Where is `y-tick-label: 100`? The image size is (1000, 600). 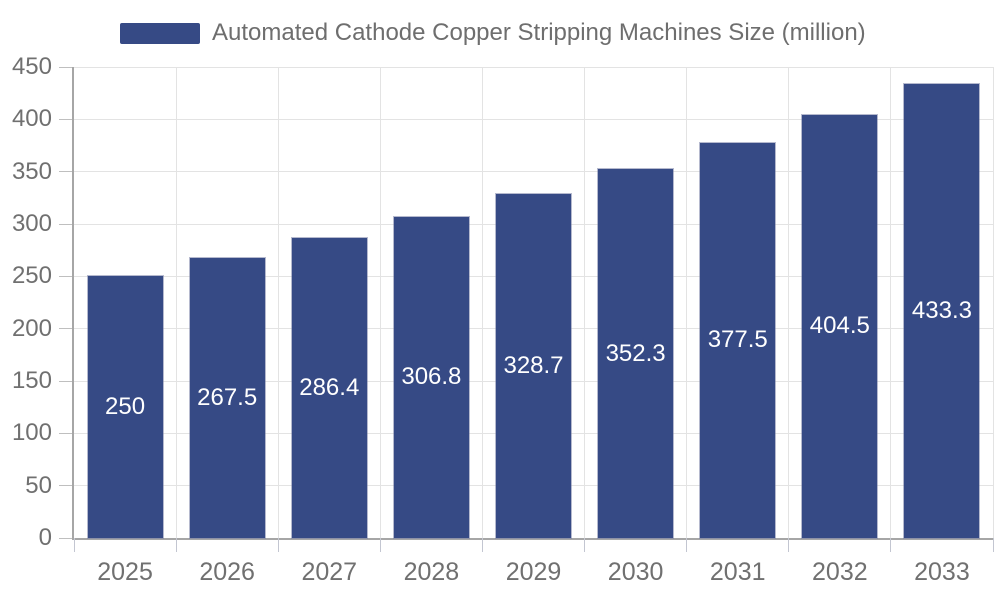 y-tick-label: 100 is located at coordinates (31, 433).